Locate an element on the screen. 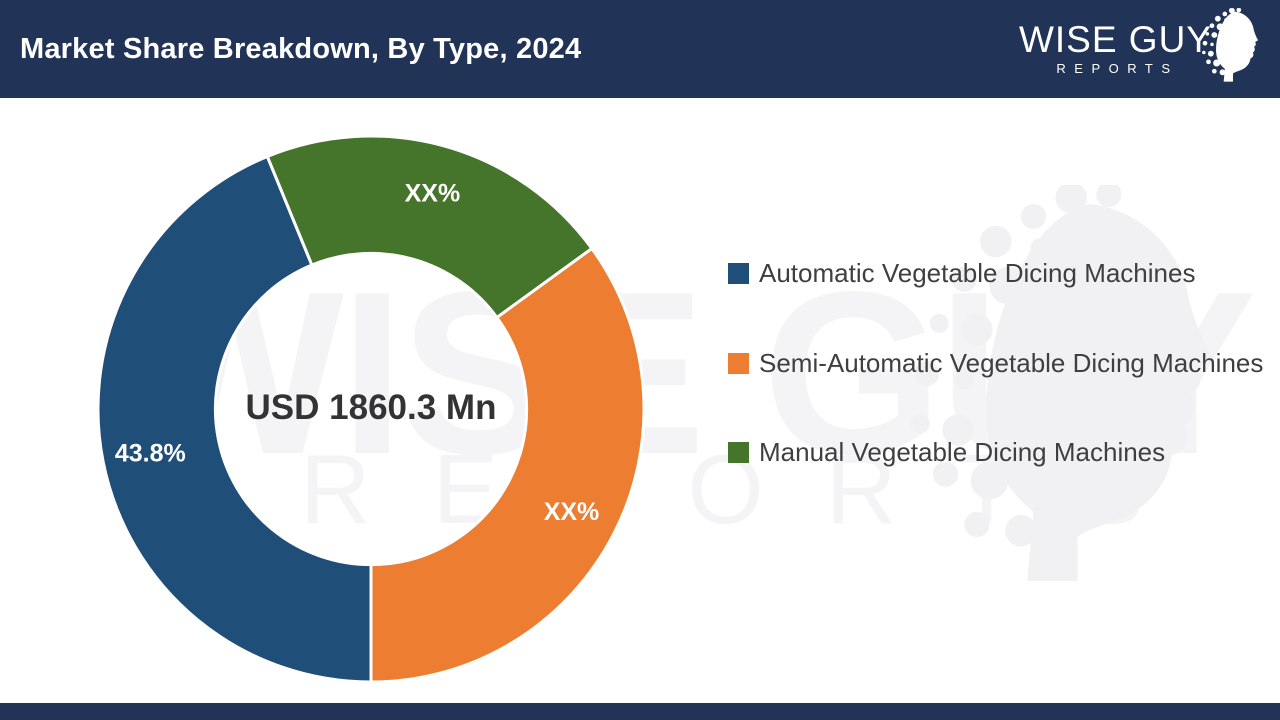  logo-reports-text: REPORTS is located at coordinates (1117, 68).